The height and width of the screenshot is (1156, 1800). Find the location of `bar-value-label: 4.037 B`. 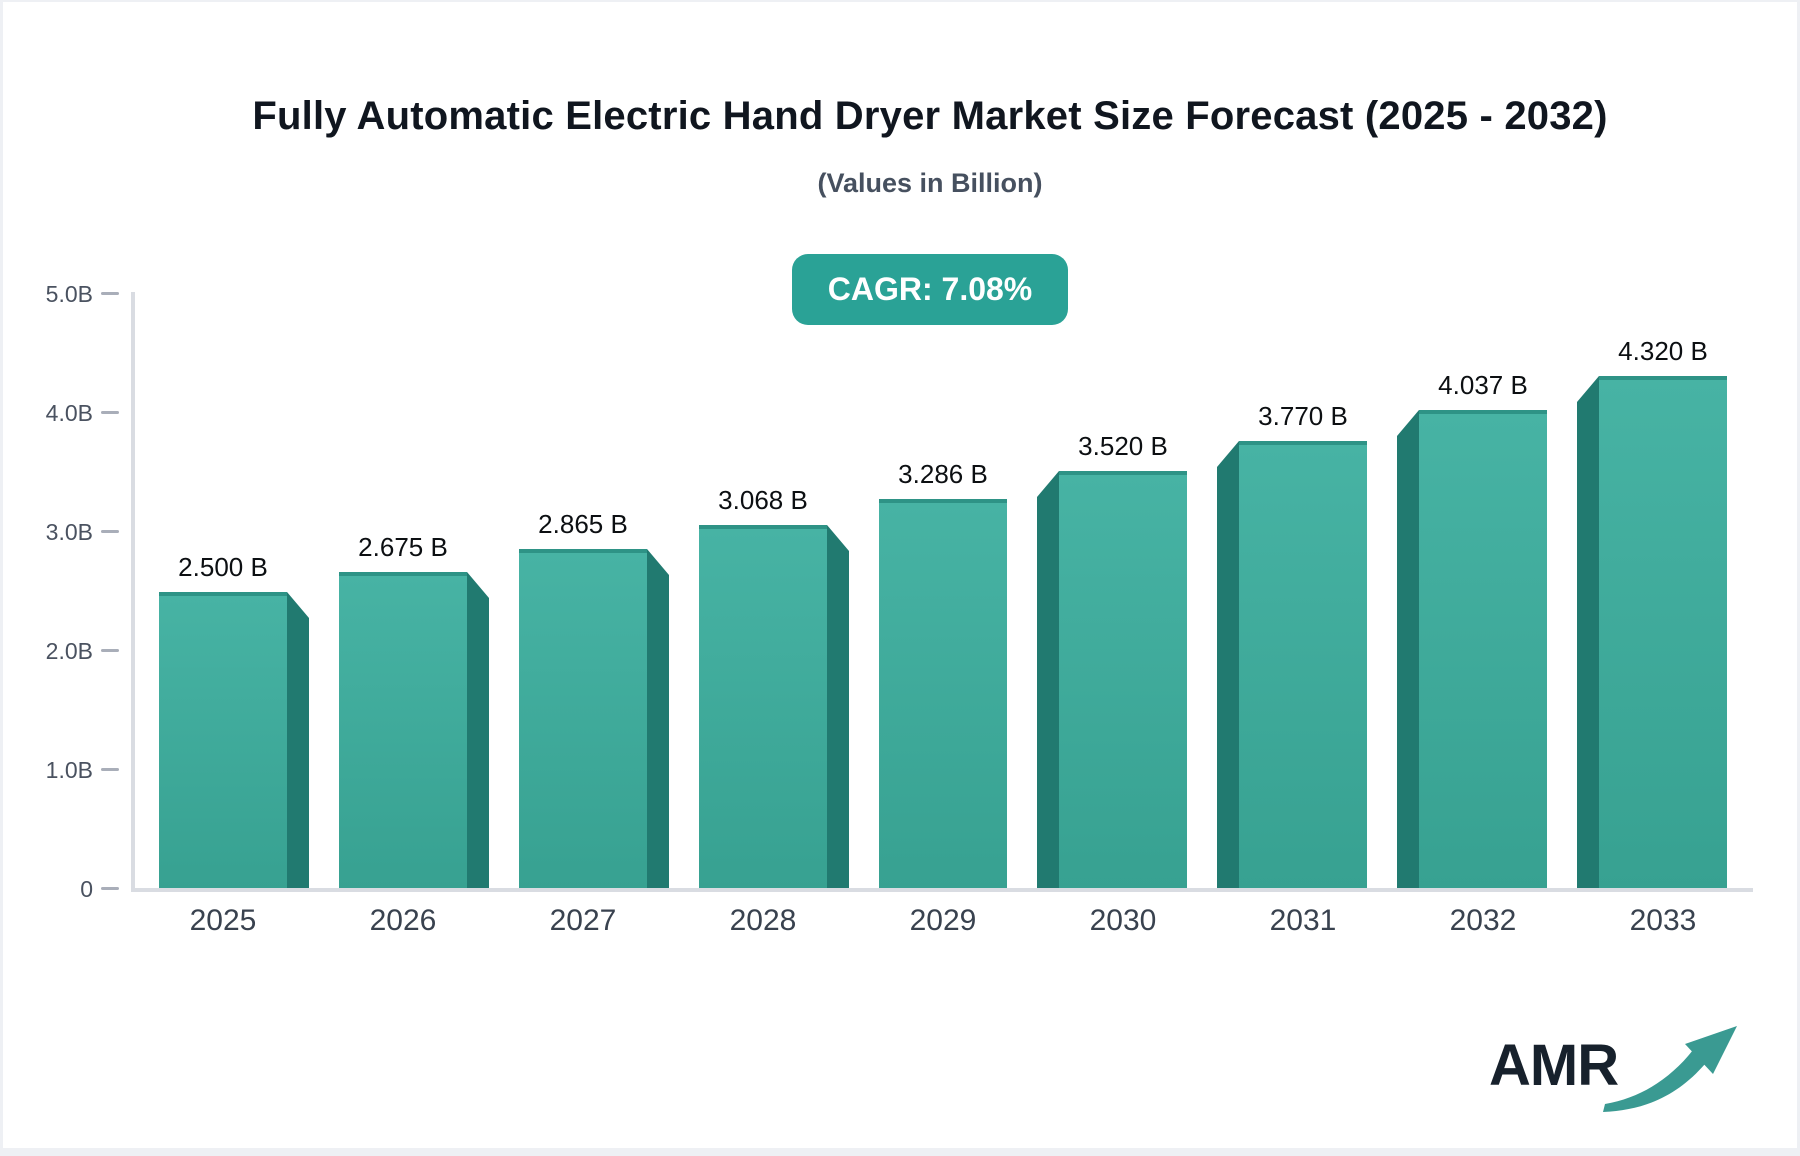

bar-value-label: 4.037 B is located at coordinates (1483, 385).